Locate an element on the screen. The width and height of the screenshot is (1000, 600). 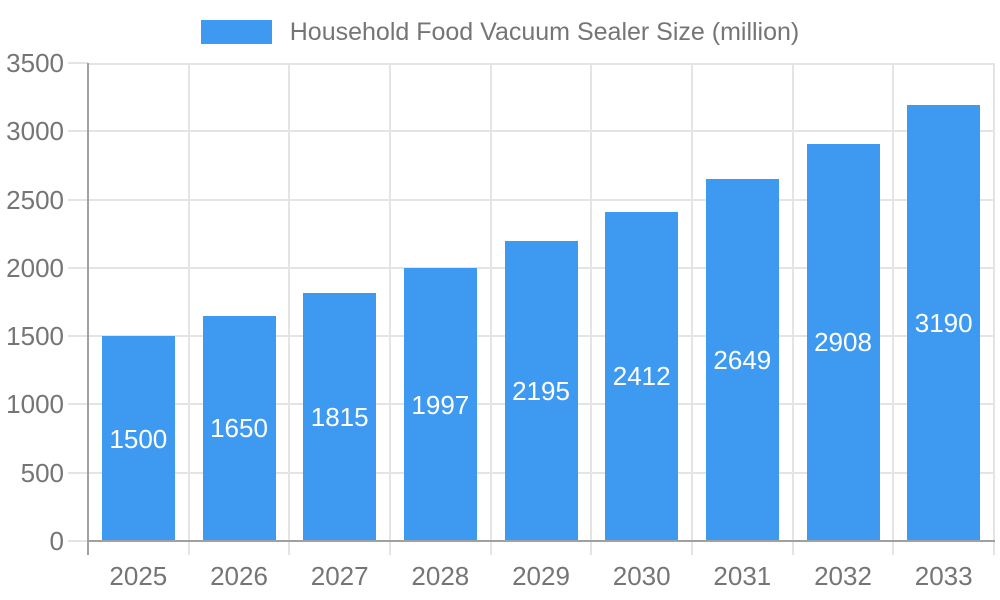
bar-2033 is located at coordinates (944, 323).